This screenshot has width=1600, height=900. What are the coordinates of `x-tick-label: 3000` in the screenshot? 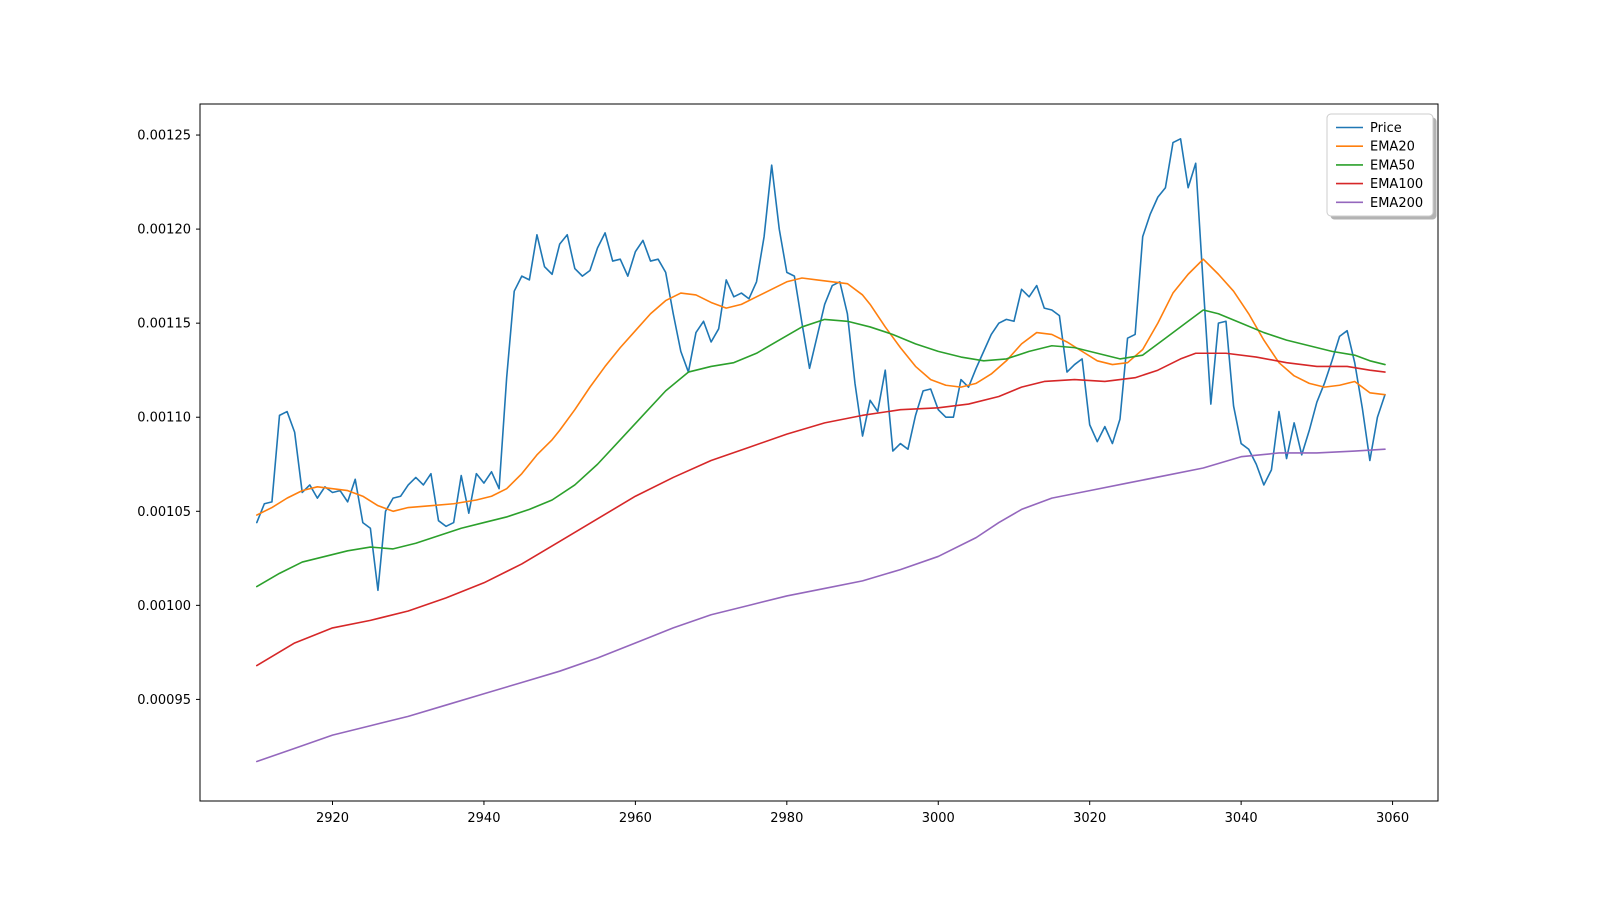 It's located at (938, 818).